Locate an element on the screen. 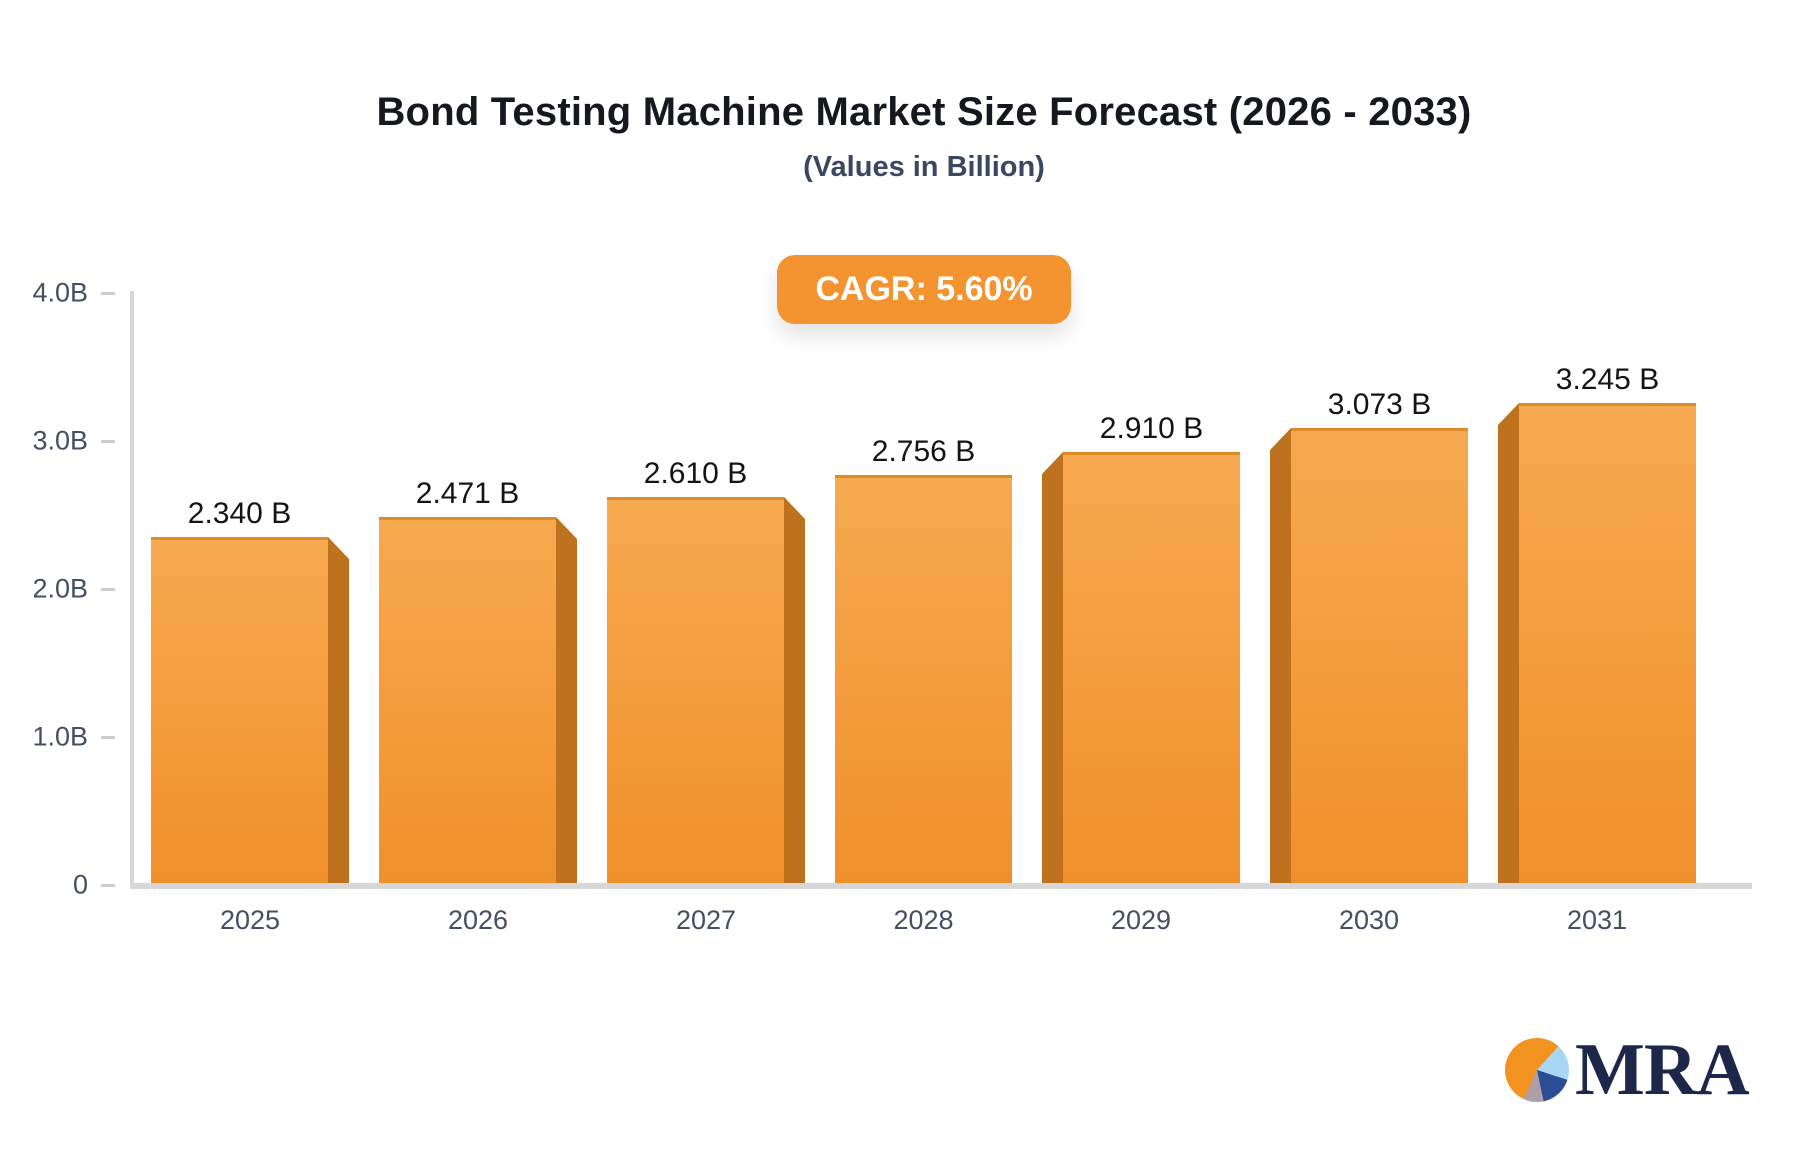 The height and width of the screenshot is (1156, 1800). bar-value-label: 2.471 B is located at coordinates (467, 493).